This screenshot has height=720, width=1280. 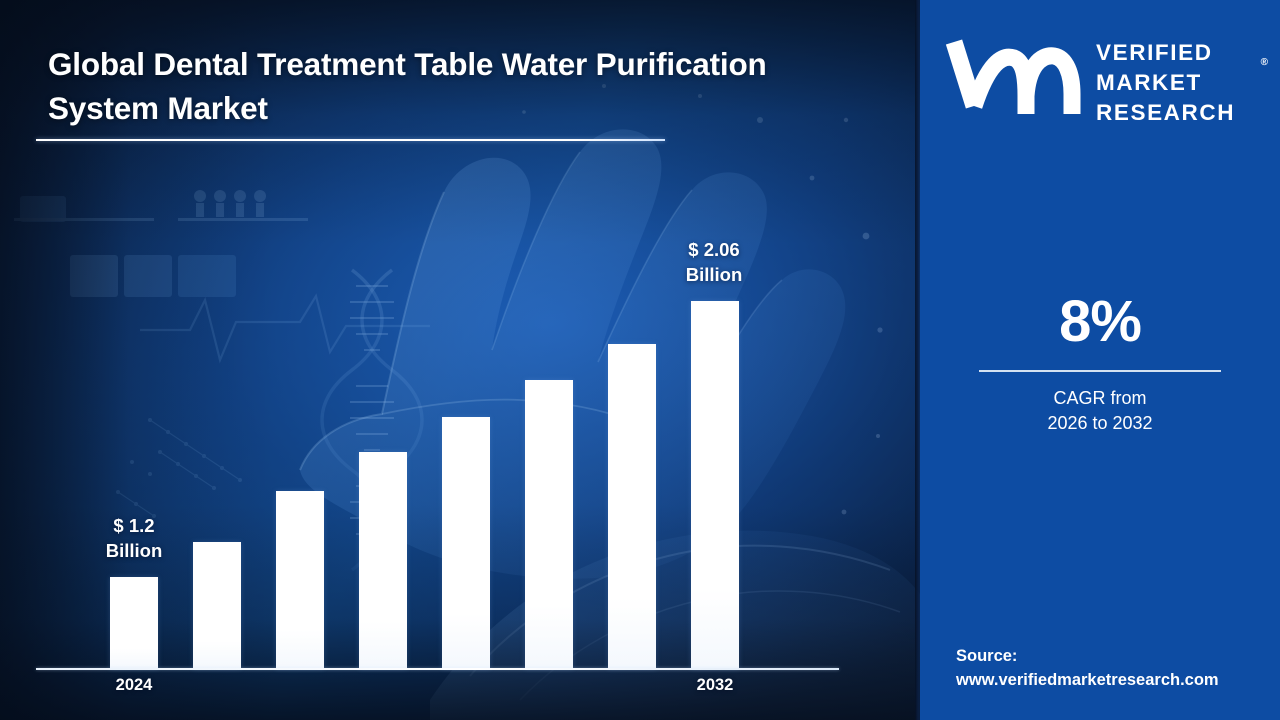 I want to click on source-block: Source: www.verifiedmarketresearch.com, so click(x=1111, y=668).